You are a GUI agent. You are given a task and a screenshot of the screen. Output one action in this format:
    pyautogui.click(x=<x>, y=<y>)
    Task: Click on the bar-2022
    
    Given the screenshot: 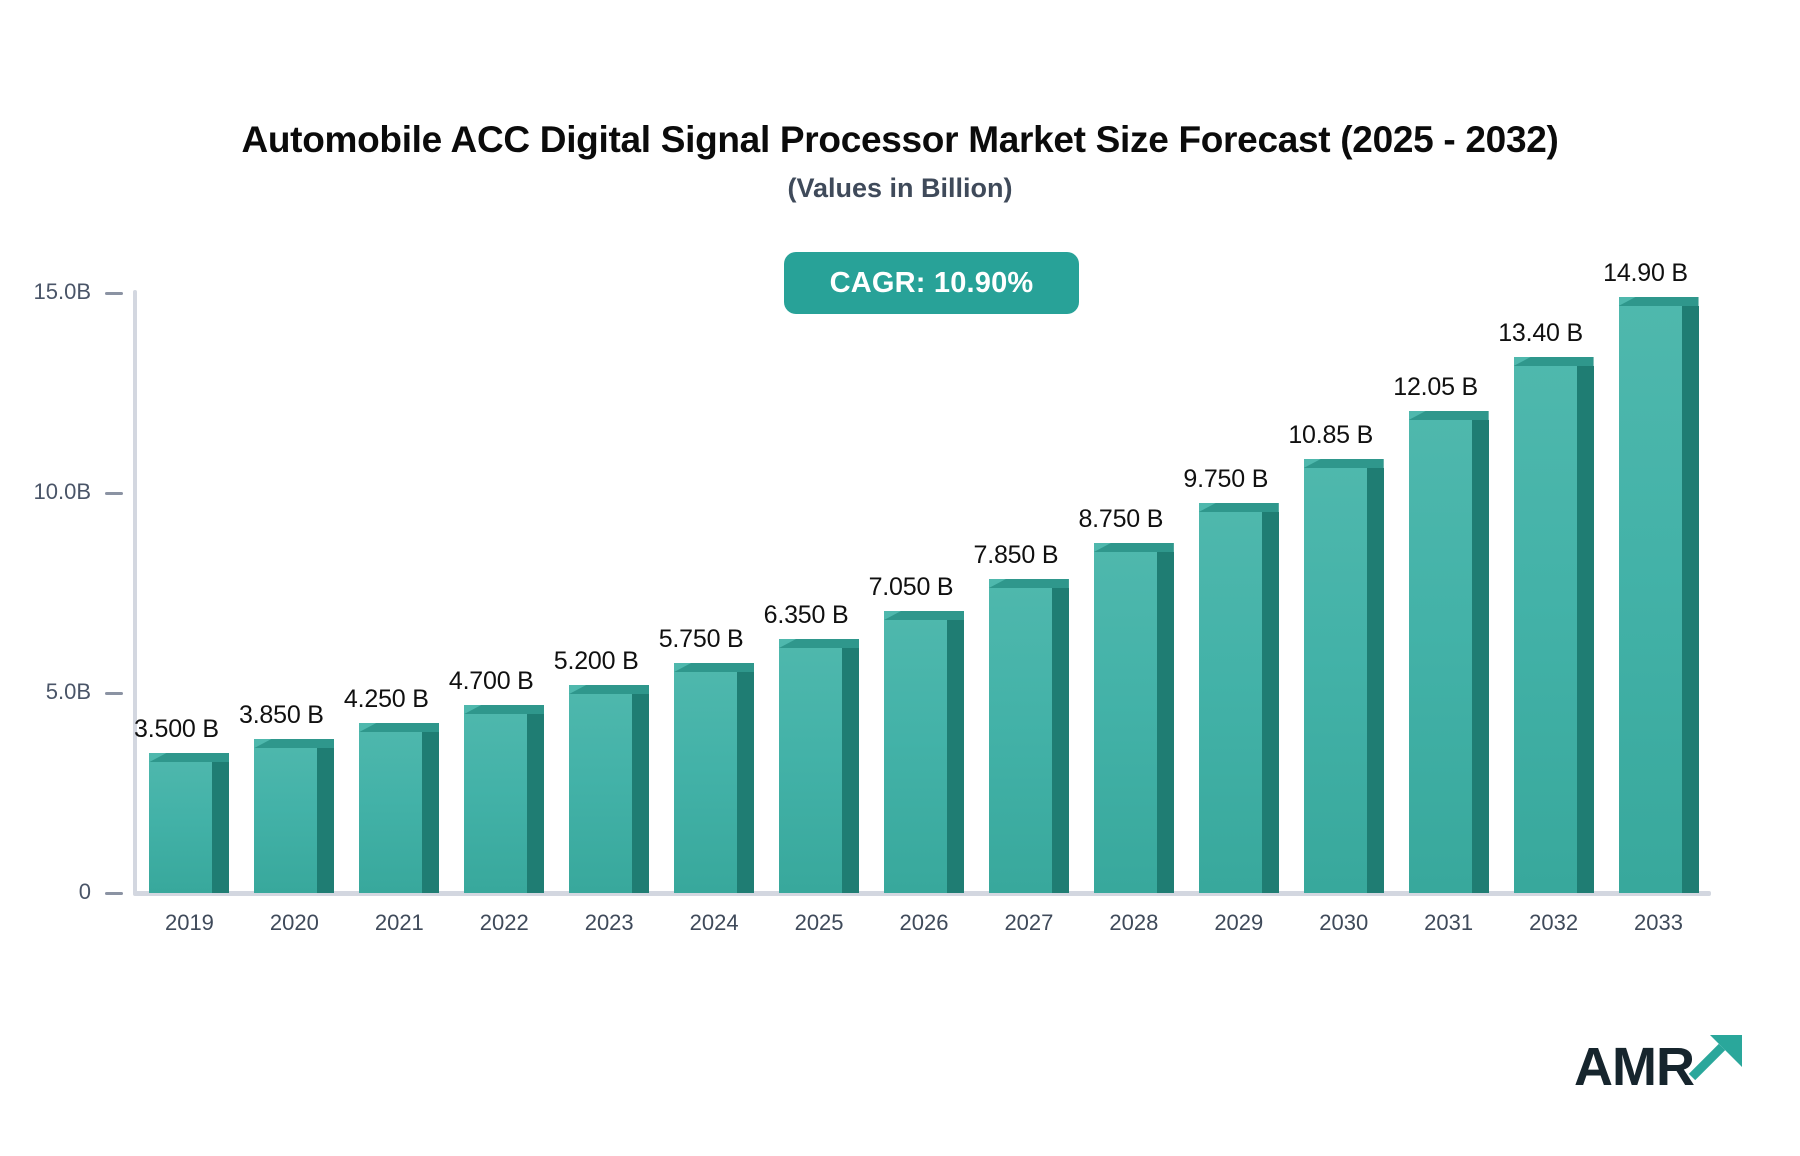 What is the action you would take?
    pyautogui.click(x=504, y=799)
    